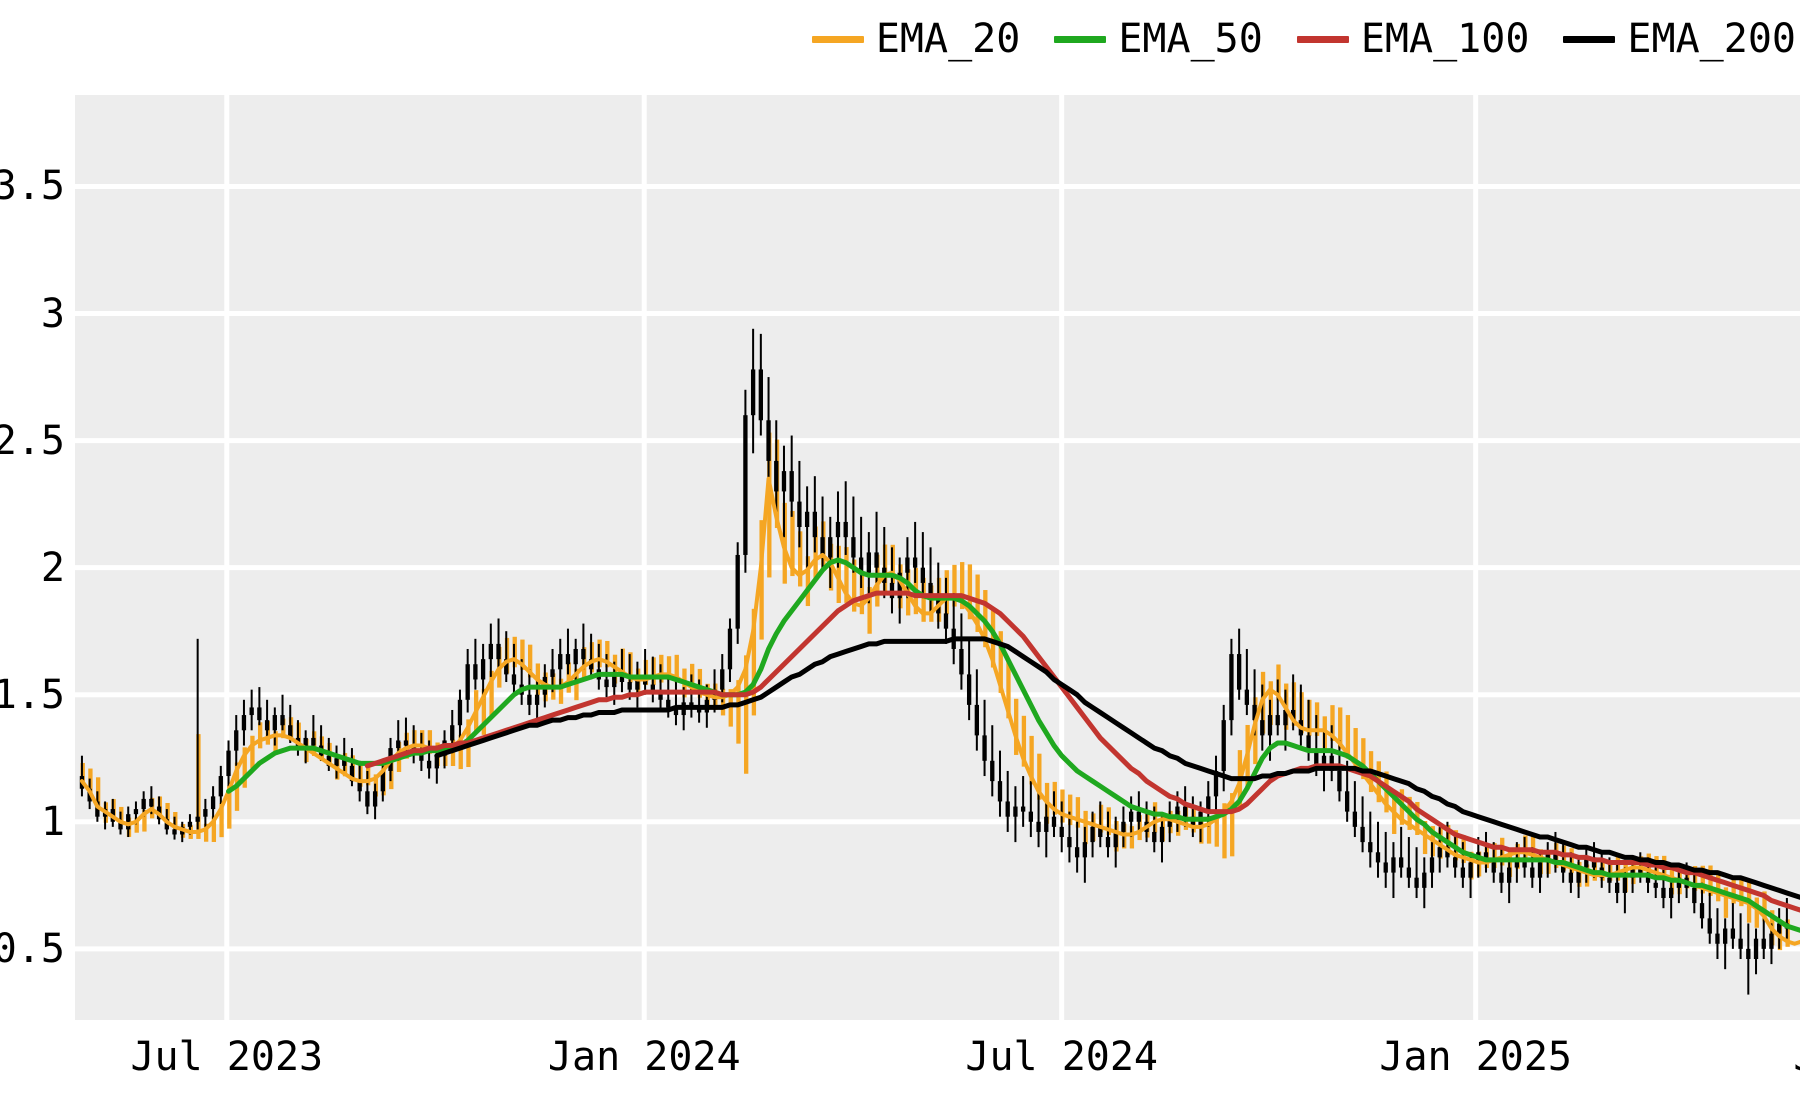 Image resolution: width=1800 pixels, height=1100 pixels. What do you see at coordinates (1445, 39) in the screenshot?
I see `legend-label: EMA_100` at bounding box center [1445, 39].